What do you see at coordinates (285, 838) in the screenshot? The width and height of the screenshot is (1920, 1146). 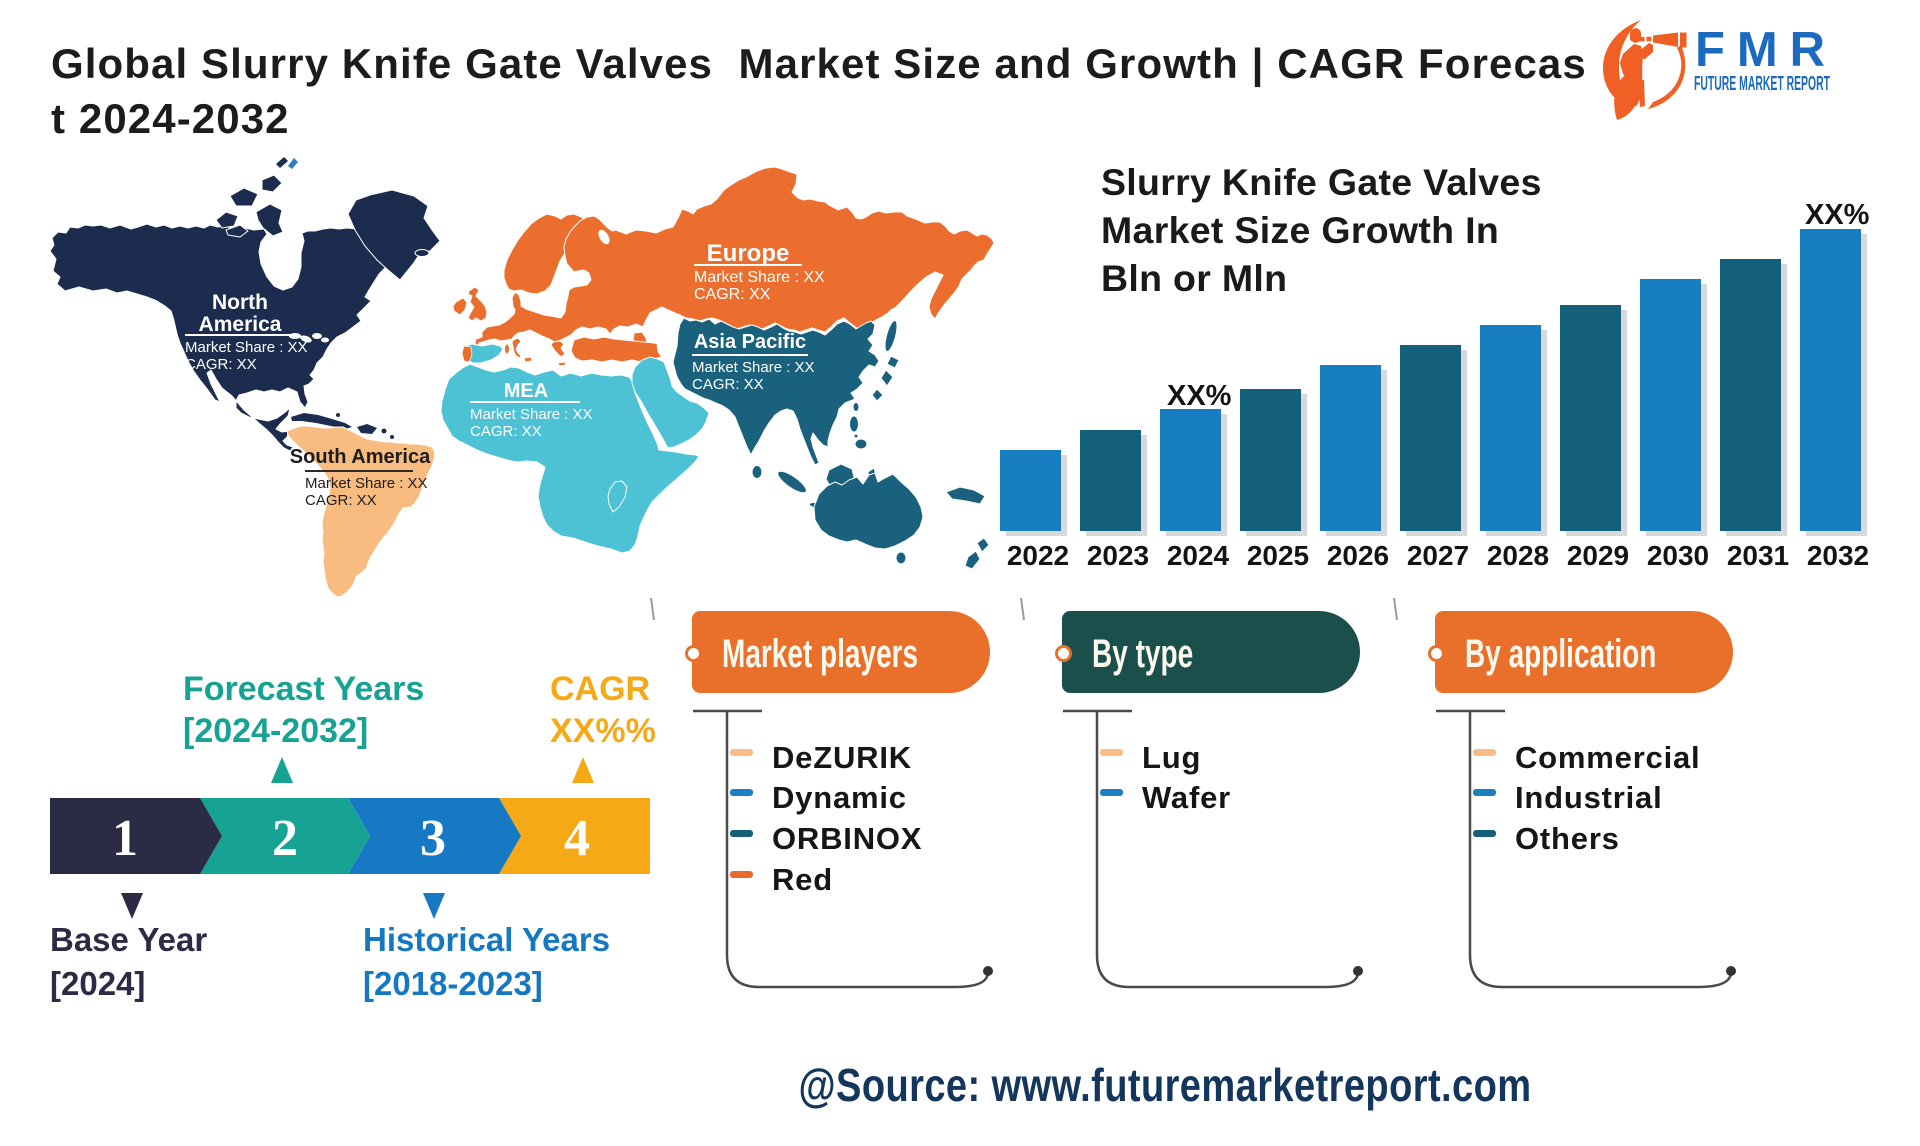 I see `svg-text: 2` at bounding box center [285, 838].